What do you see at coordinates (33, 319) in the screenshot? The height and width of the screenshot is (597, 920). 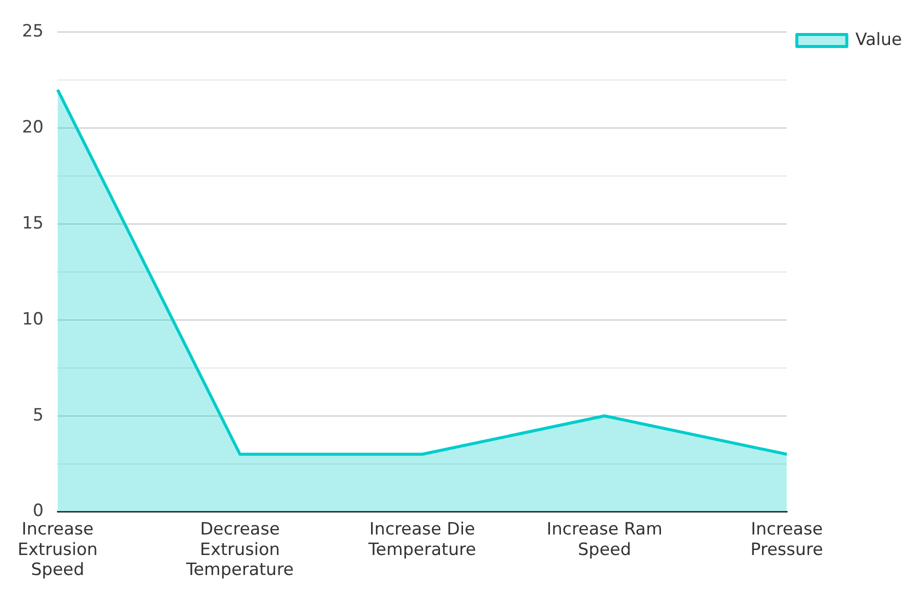 I see `y-tick-label: 10` at bounding box center [33, 319].